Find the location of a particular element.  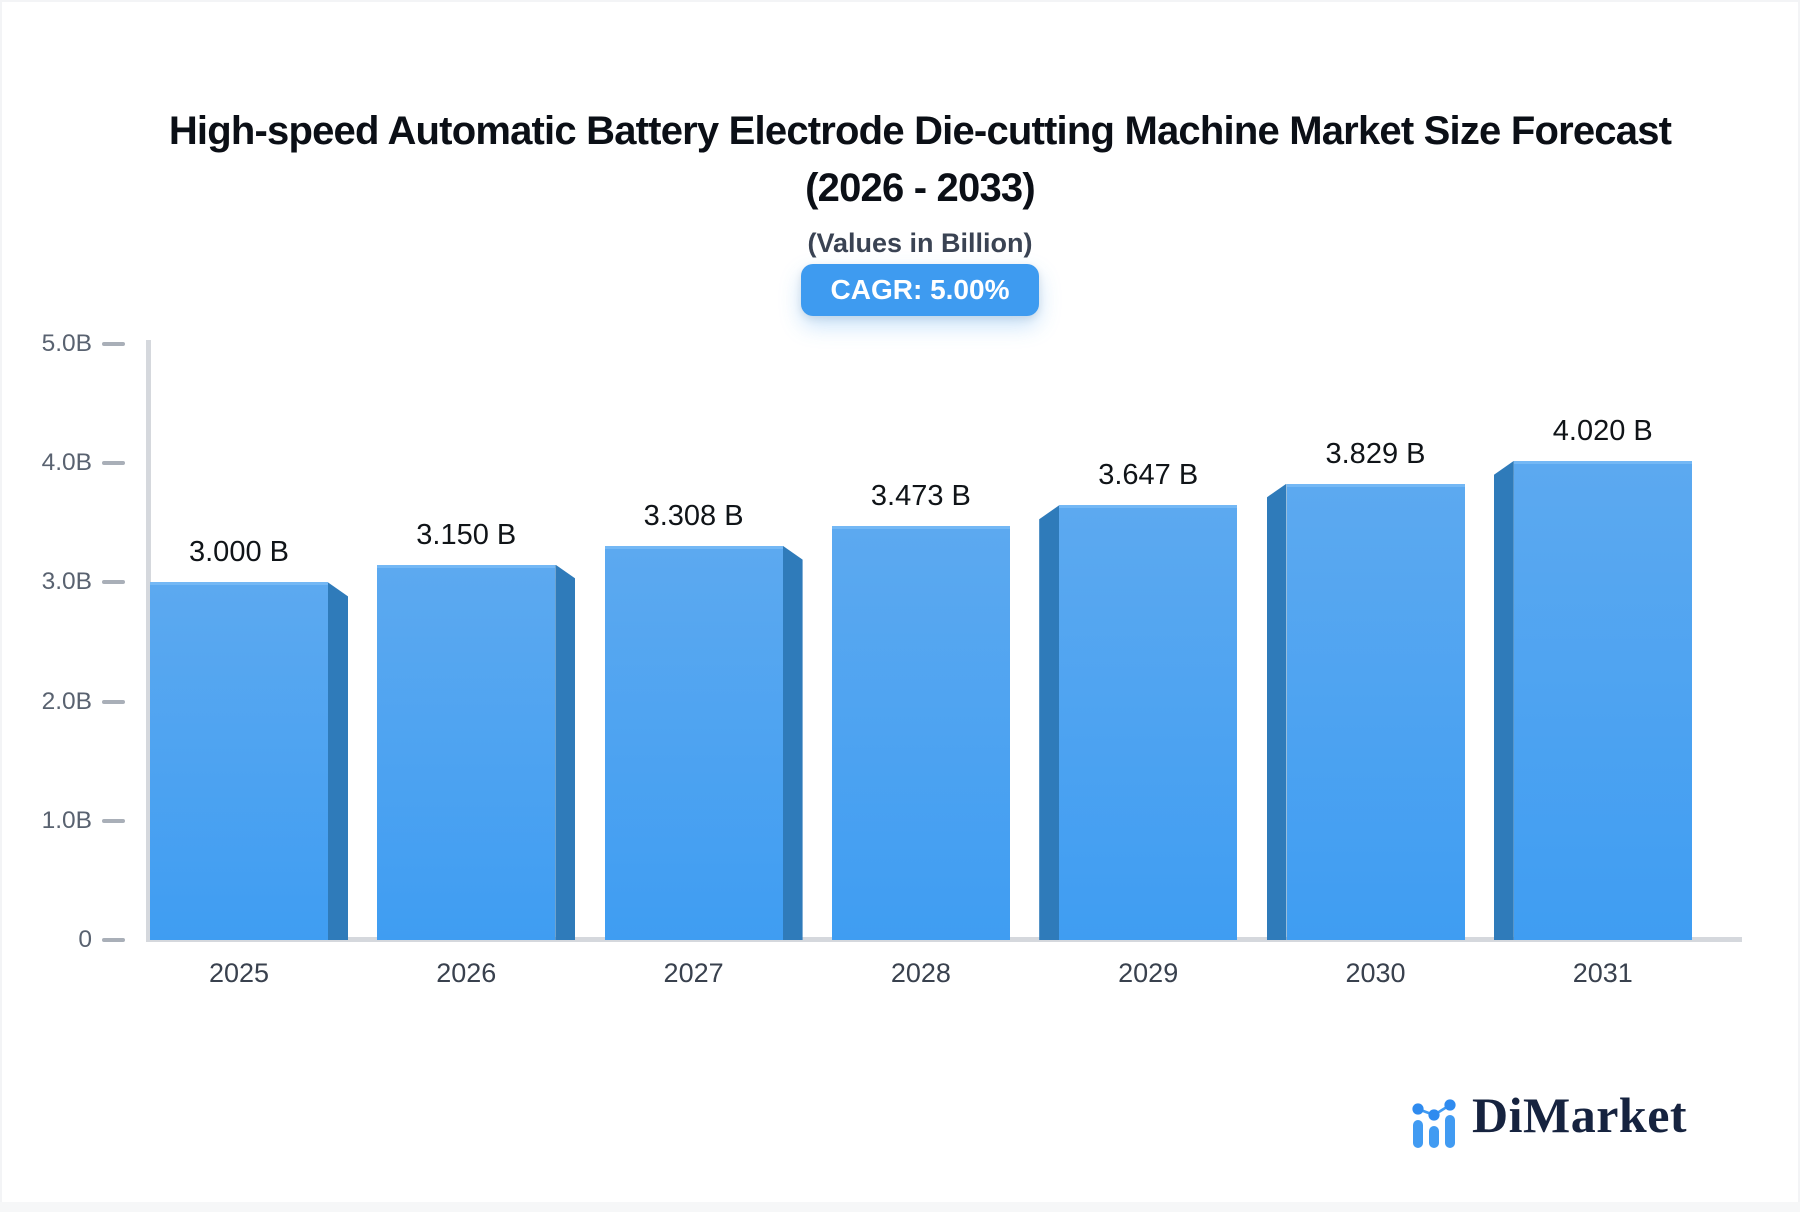

y-axis-line is located at coordinates (148, 640).